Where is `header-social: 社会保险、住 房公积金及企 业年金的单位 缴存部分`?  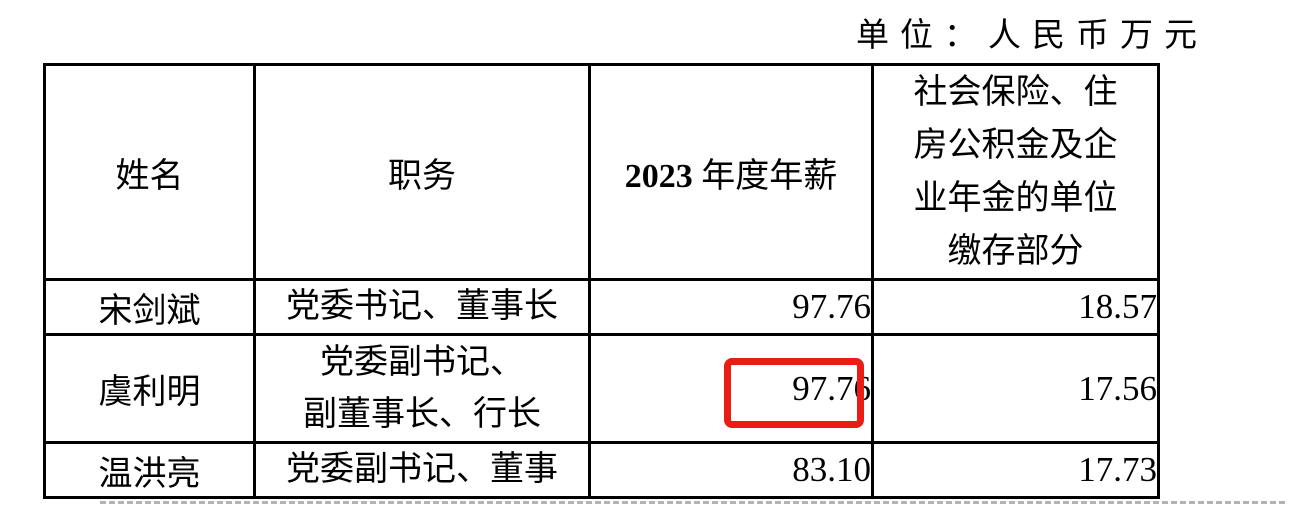
header-social: 社会保险、住 房公积金及企 业年金的单位 缴存部分 is located at coordinates (1015, 172).